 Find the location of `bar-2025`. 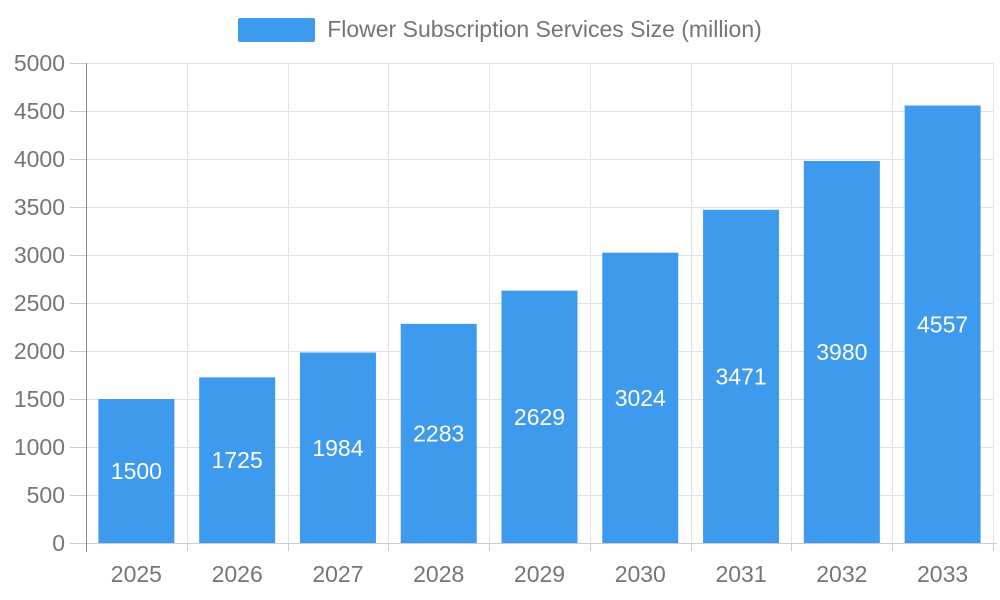

bar-2025 is located at coordinates (136, 471).